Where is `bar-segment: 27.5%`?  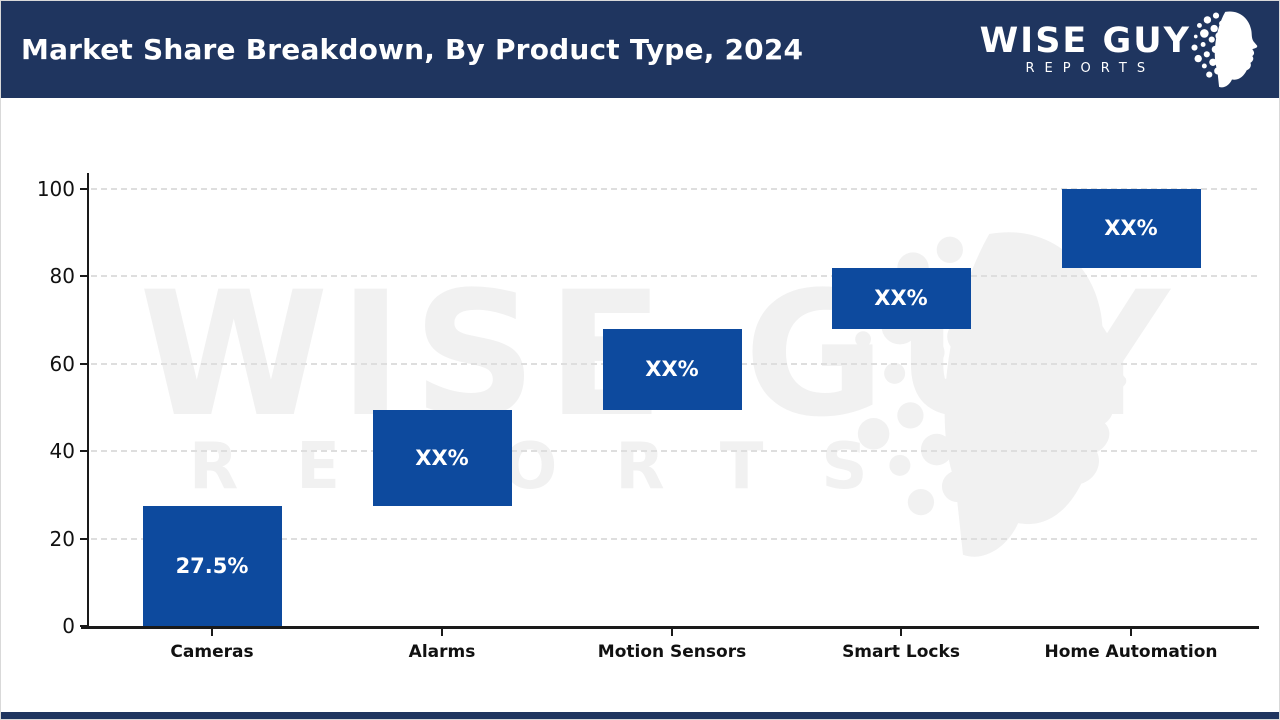 bar-segment: 27.5% is located at coordinates (212, 565).